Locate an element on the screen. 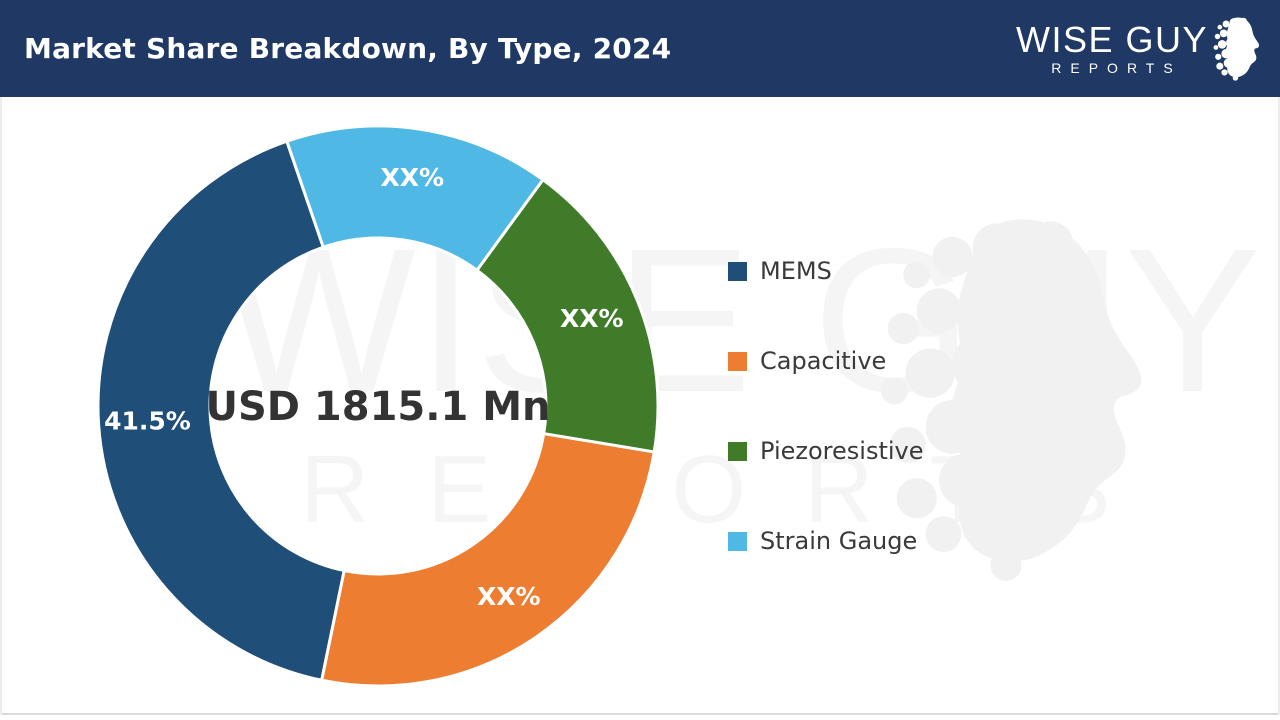  wiseguy-head-icon is located at coordinates (1236, 48).